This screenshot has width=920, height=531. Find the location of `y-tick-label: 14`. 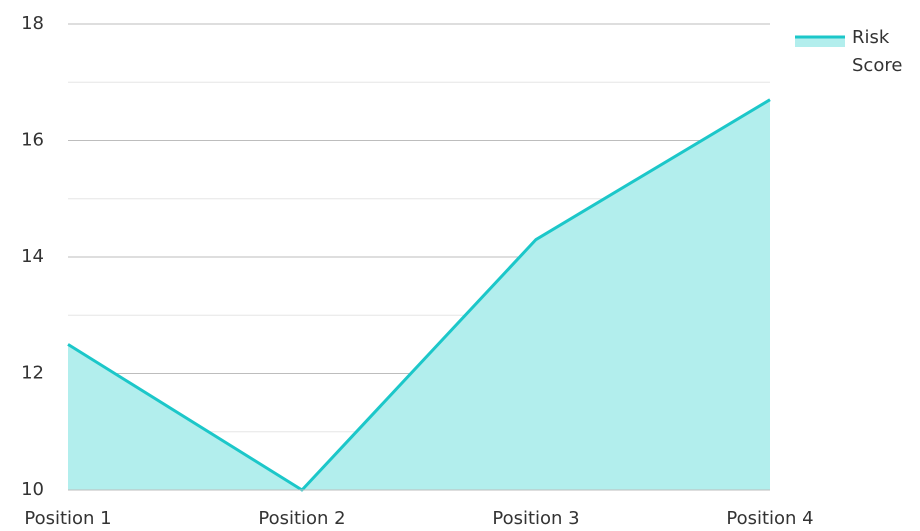

y-tick-label: 14 is located at coordinates (32, 256).